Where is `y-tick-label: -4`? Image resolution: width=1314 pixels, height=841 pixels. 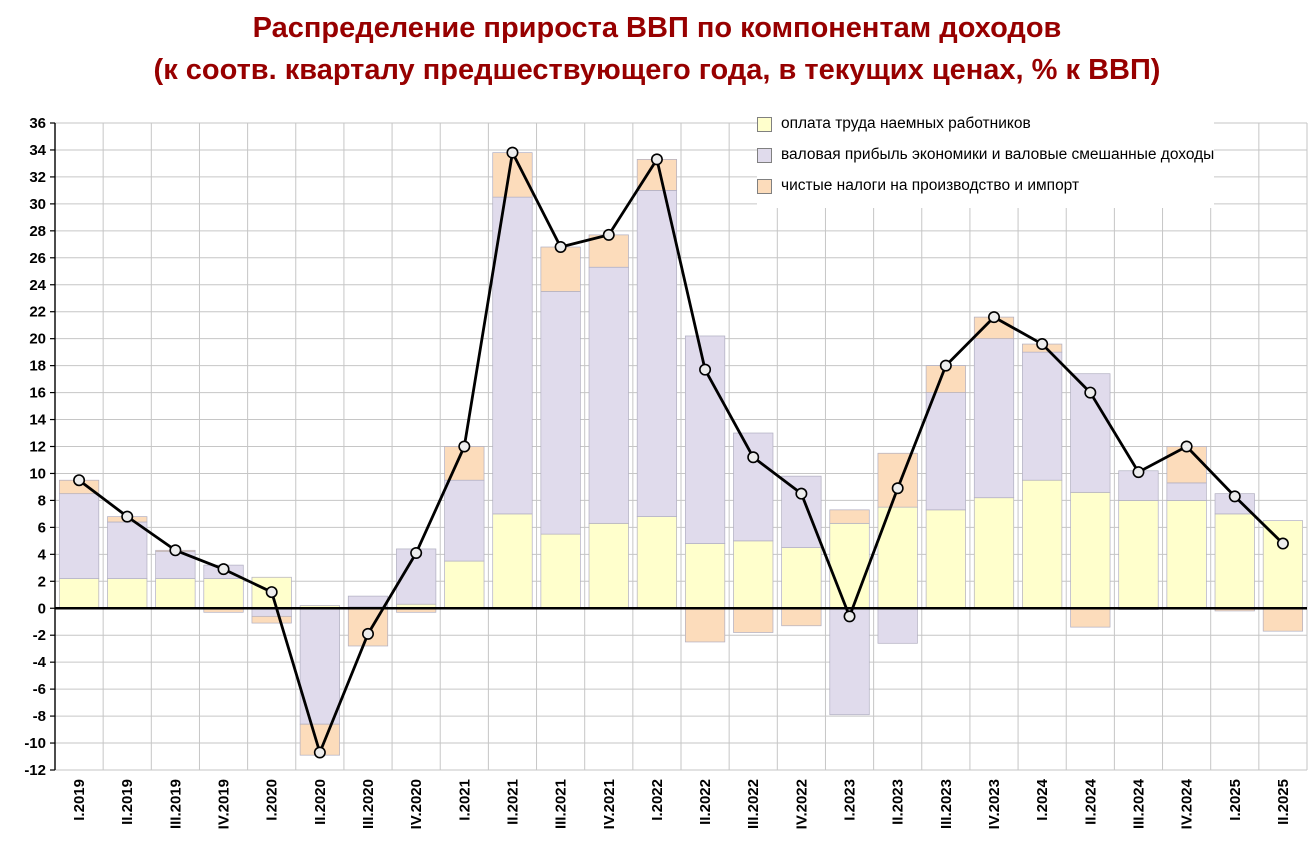
y-tick-label: -4 is located at coordinates (40, 662).